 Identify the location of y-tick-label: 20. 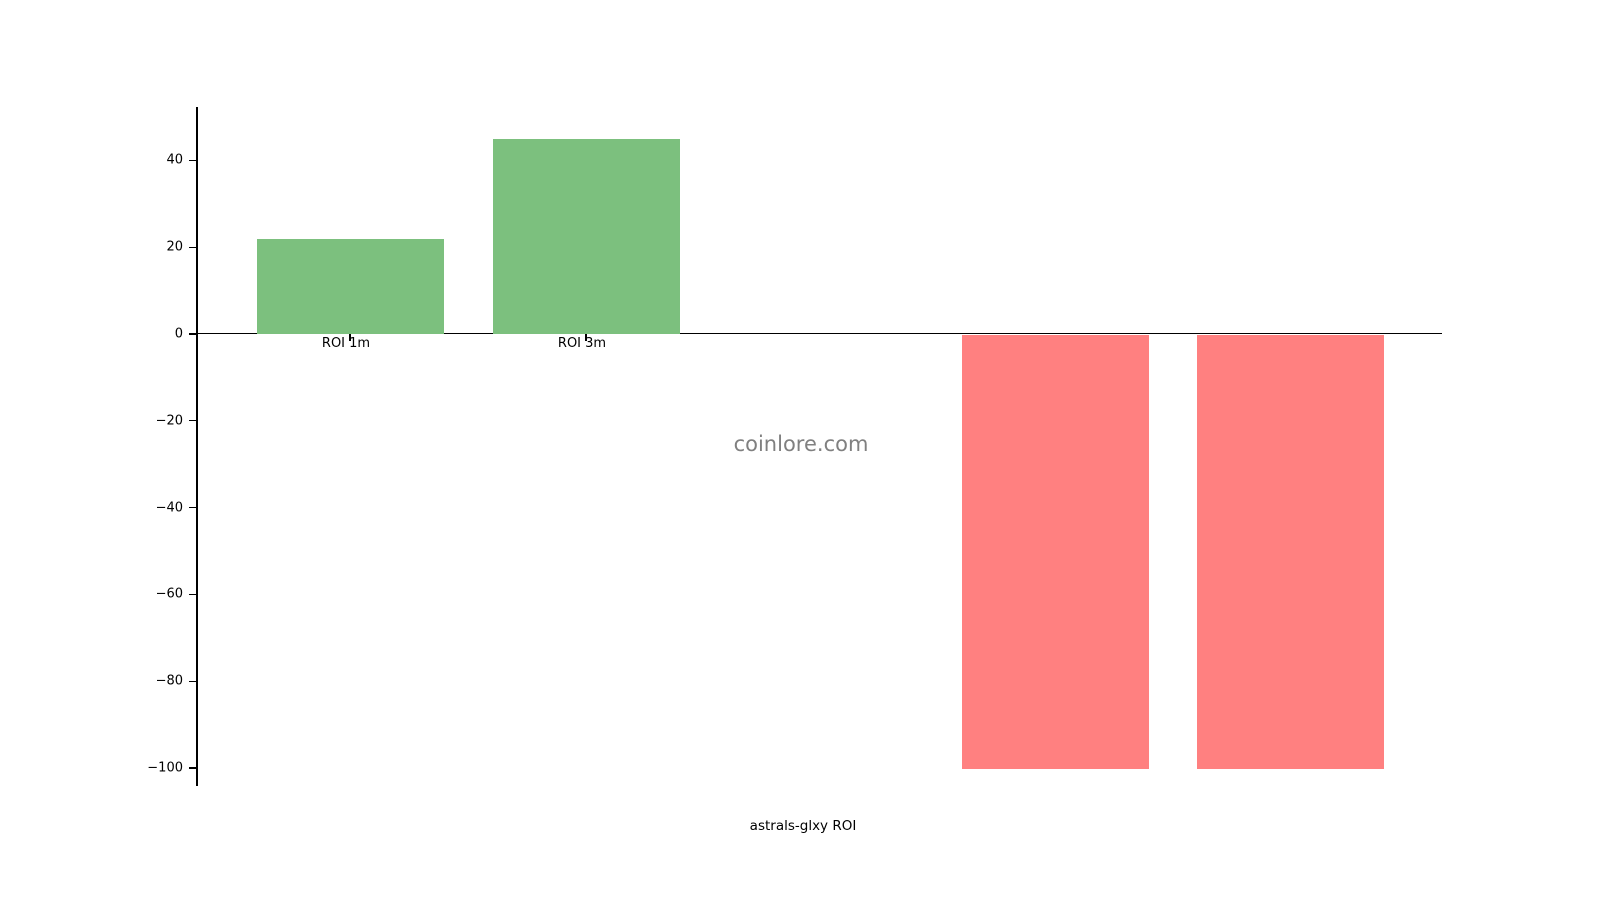
(174, 247).